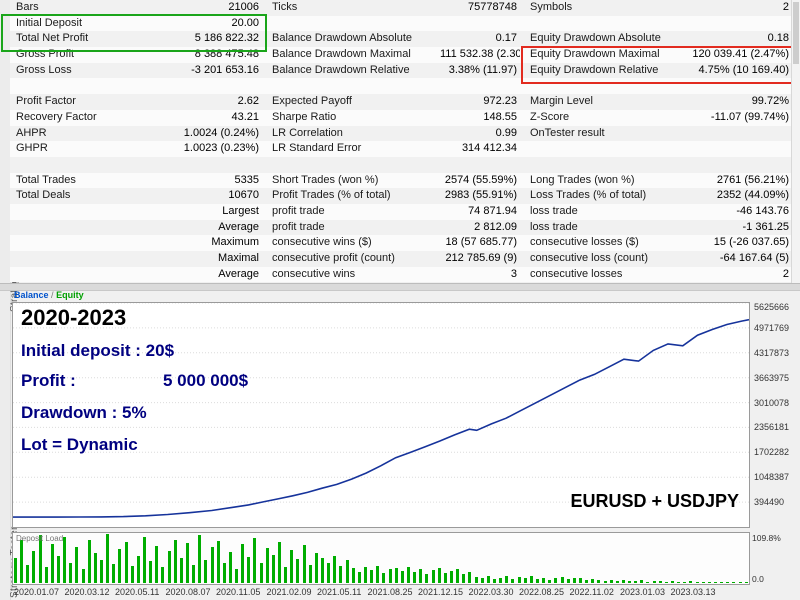  What do you see at coordinates (243, 195) in the screenshot?
I see `stat-value: 10670` at bounding box center [243, 195].